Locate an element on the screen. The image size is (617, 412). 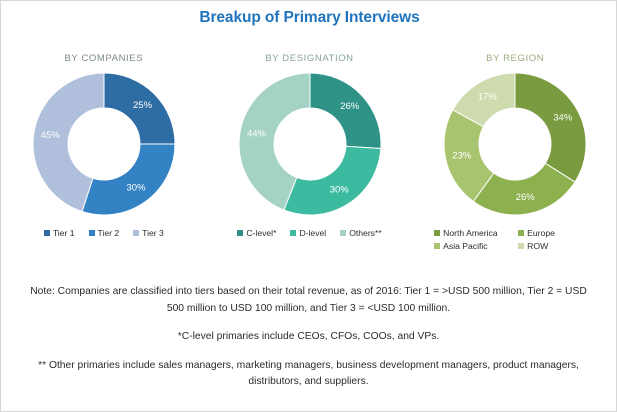
legend-by-companies: Tier 1 Tier 2 Tier 3 is located at coordinates (104, 233).